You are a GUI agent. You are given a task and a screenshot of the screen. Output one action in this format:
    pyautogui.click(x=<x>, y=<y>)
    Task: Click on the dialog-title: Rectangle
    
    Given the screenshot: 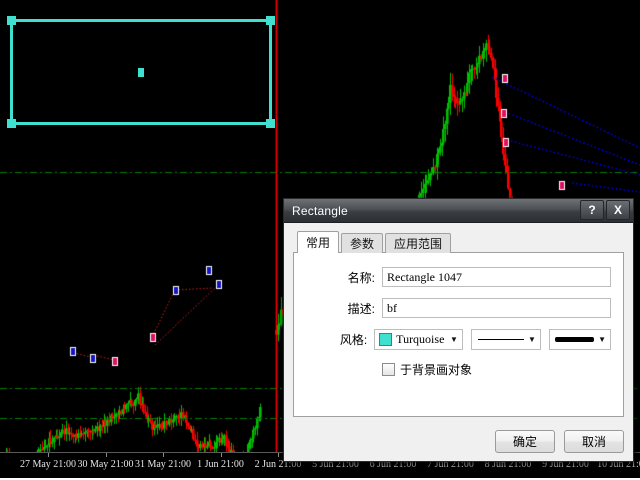 What is the action you would take?
    pyautogui.click(x=320, y=210)
    